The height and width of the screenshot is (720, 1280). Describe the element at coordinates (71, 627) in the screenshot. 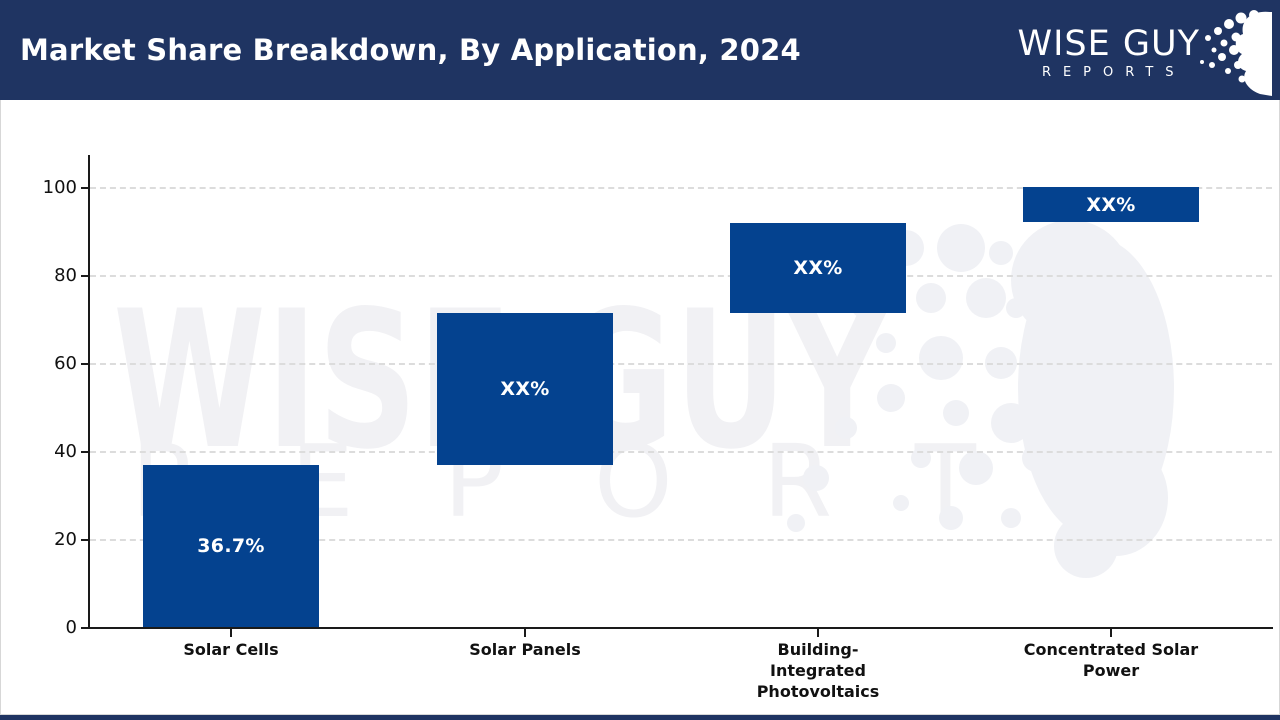

I see `y-axis-tick-label: 0` at that location.